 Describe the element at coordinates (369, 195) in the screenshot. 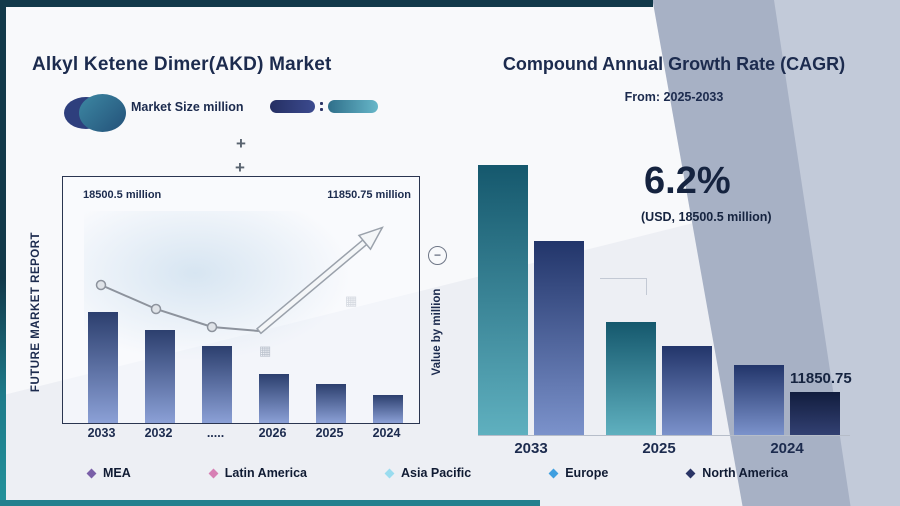

I see `annotation-right-value: 11850.75 million` at that location.